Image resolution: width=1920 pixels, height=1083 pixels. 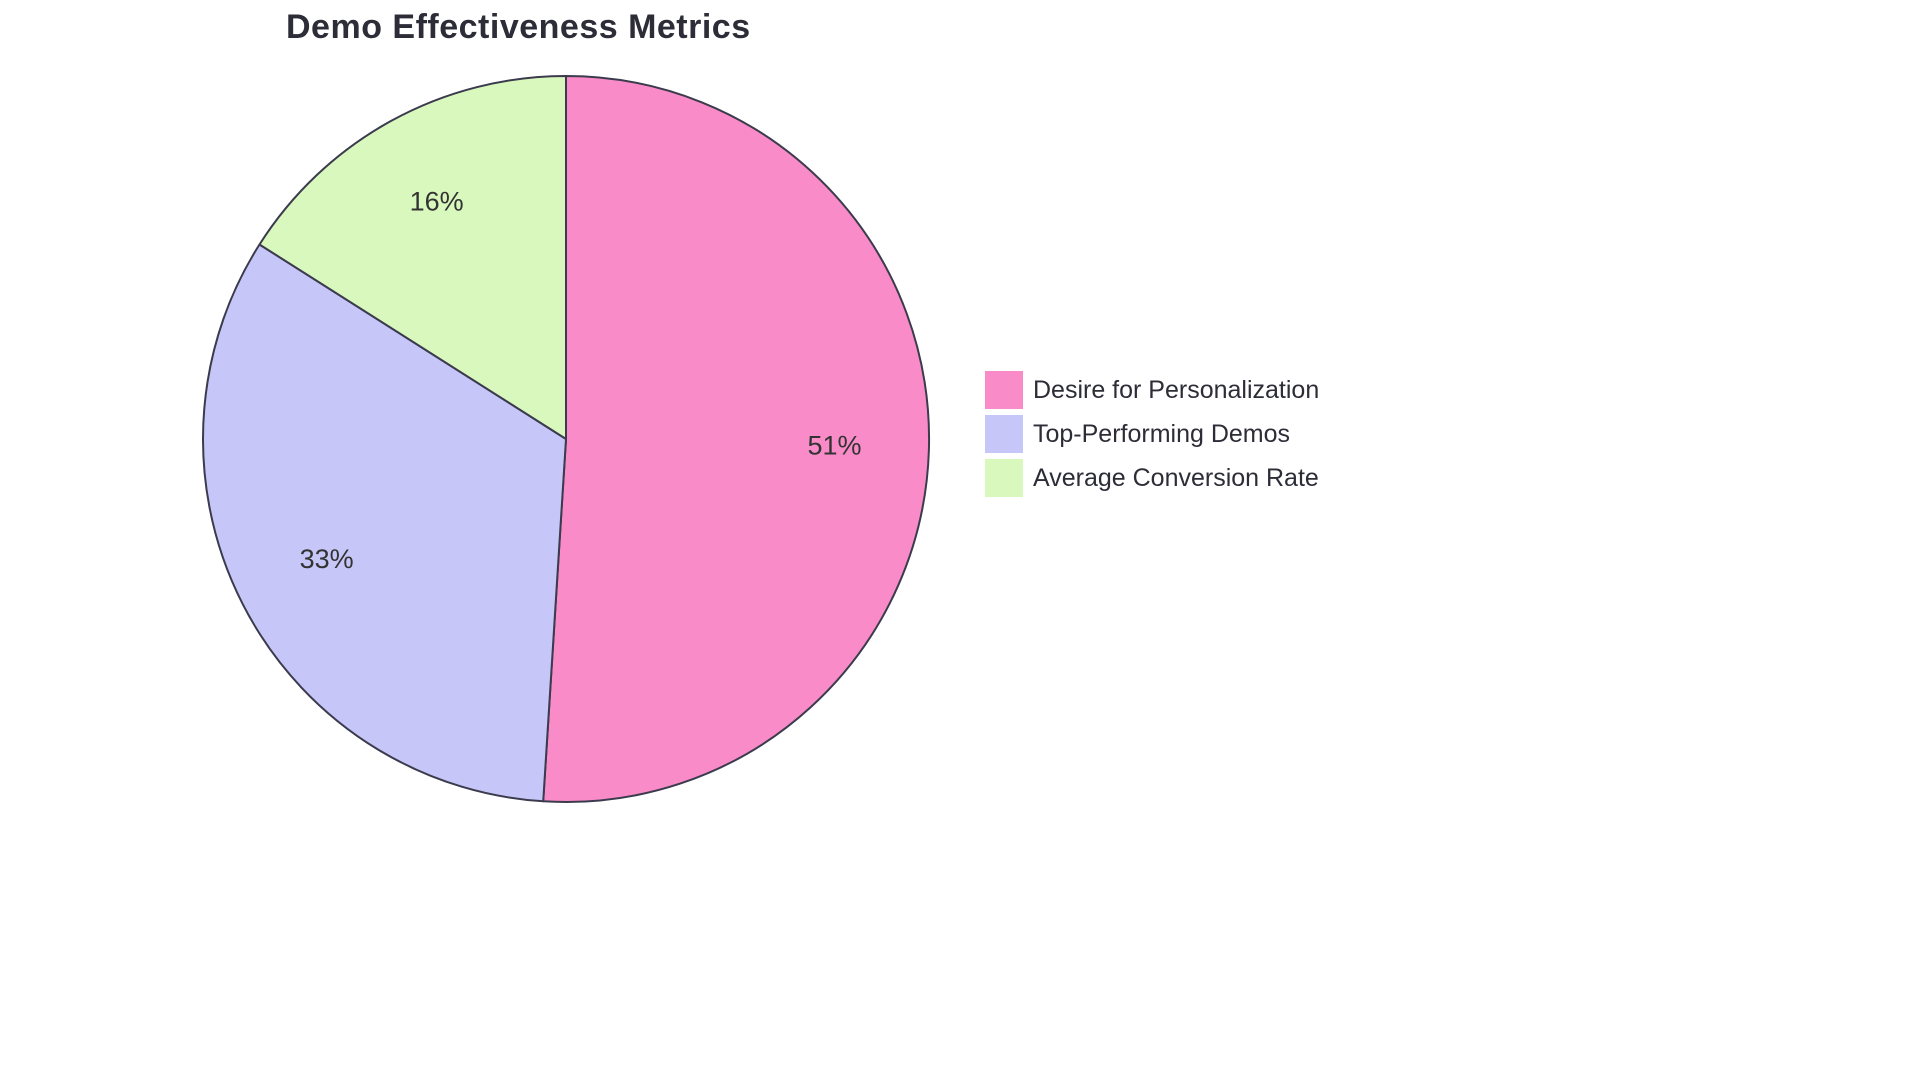 What do you see at coordinates (1176, 389) in the screenshot?
I see `legend-label: Desire for Personalization` at bounding box center [1176, 389].